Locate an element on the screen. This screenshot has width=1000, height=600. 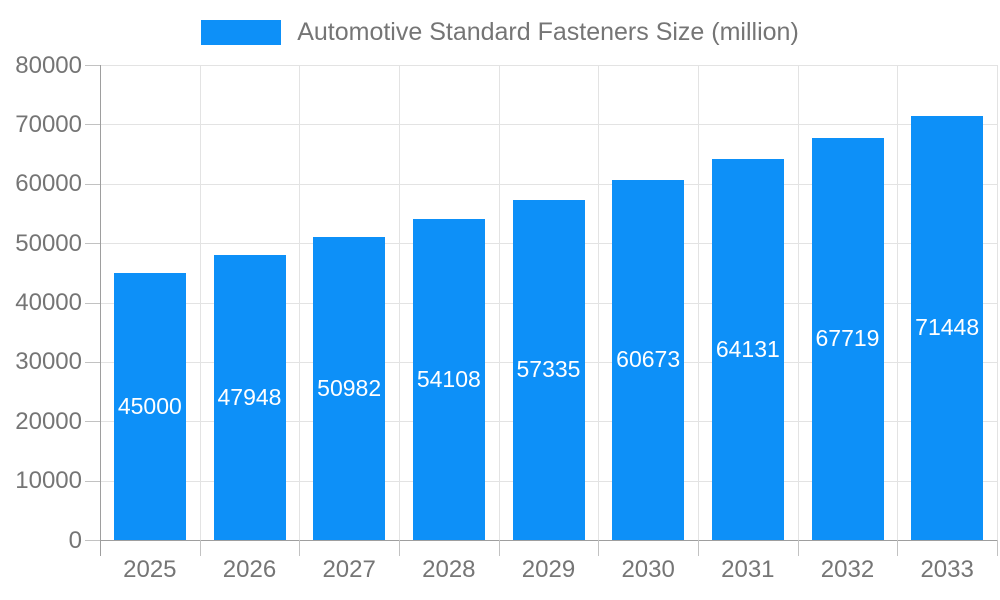
bar-2029: 57335 is located at coordinates (548, 369).